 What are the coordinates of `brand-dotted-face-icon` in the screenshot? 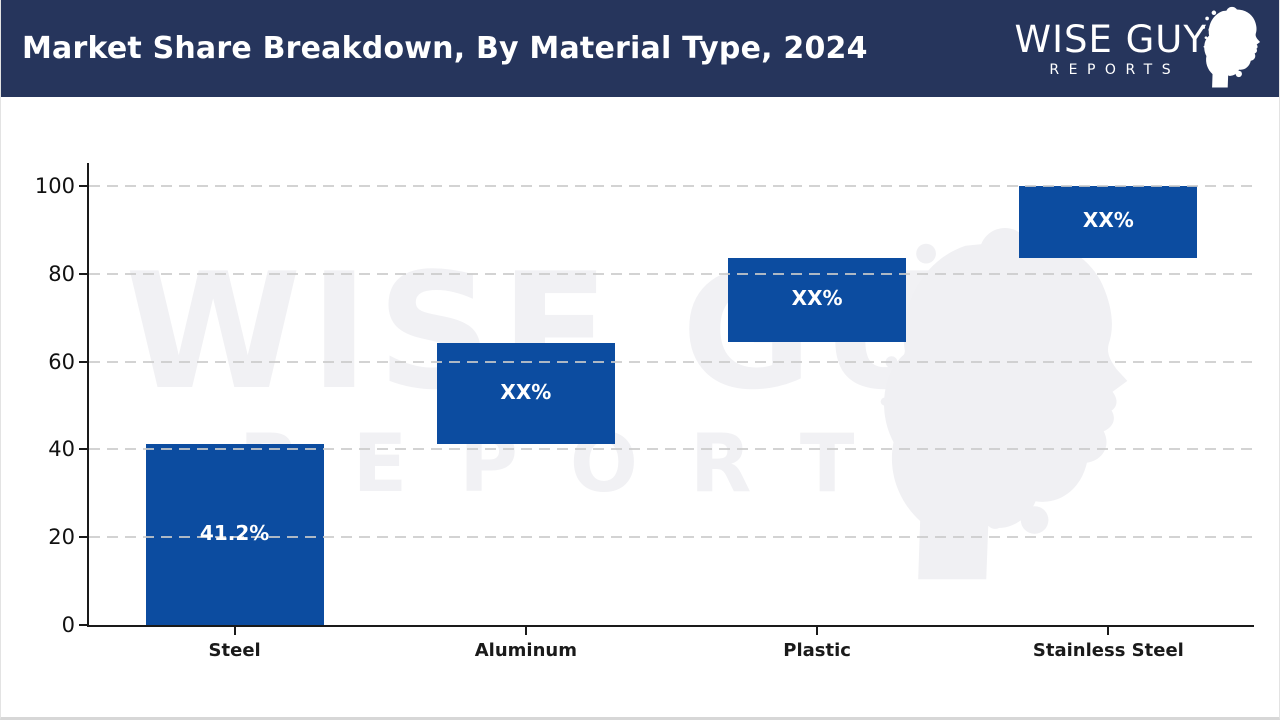 It's located at (1231, 47).